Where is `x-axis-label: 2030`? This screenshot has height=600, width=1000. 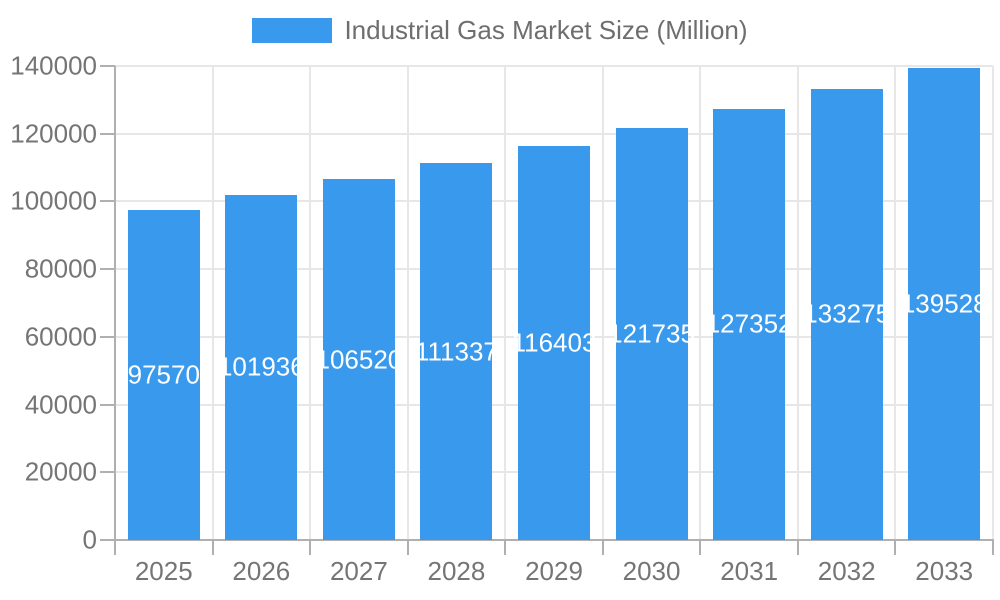
x-axis-label: 2030 is located at coordinates (651, 571).